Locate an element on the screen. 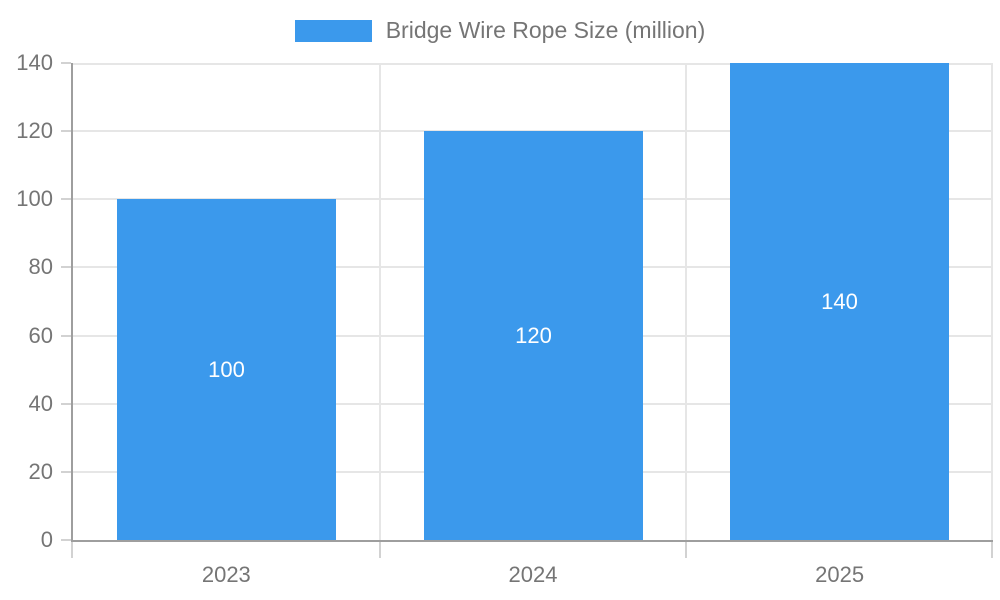 This screenshot has height=600, width=1000. x-axis-label: 2023 is located at coordinates (226, 574).